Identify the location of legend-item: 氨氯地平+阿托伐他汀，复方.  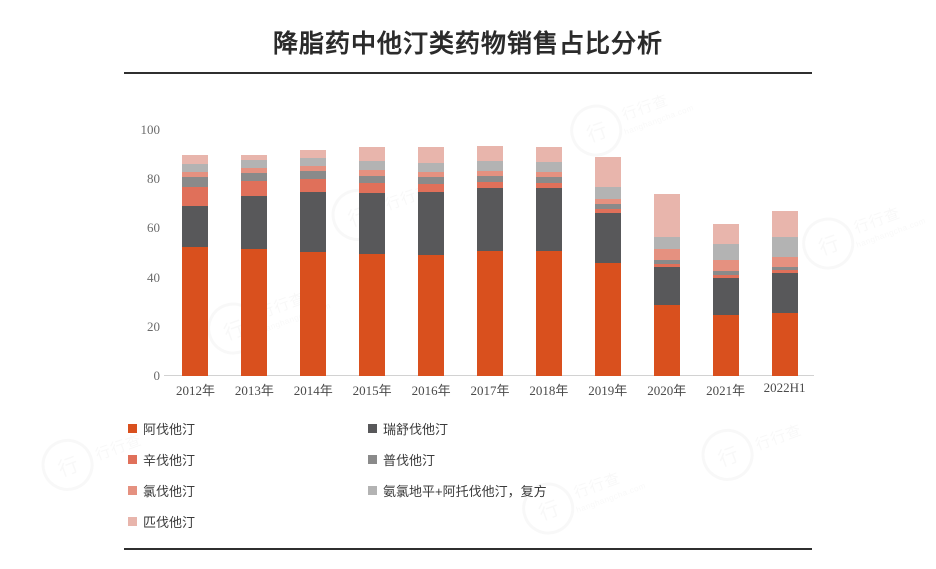
(488, 490).